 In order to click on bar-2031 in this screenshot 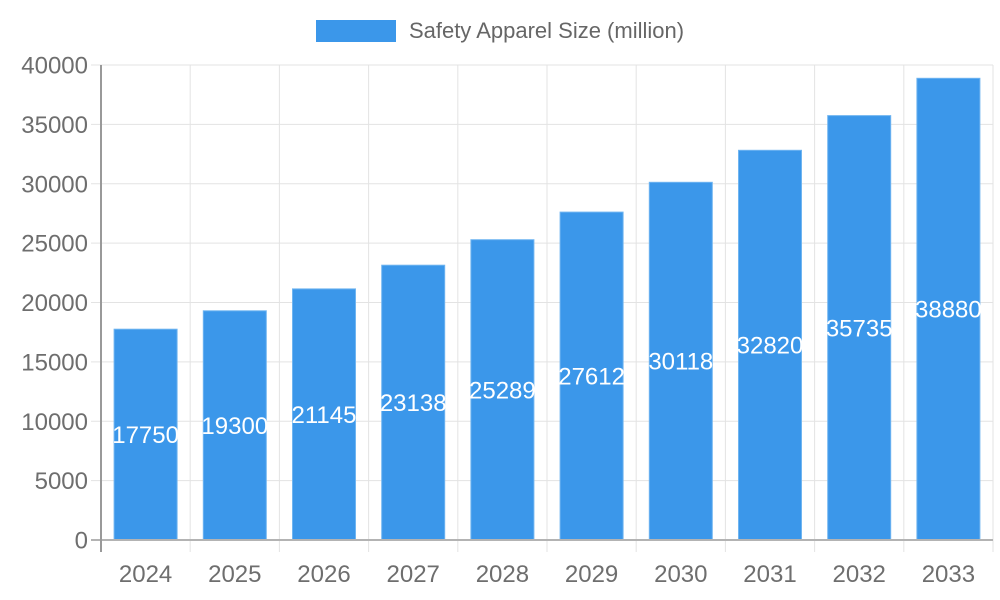, I will do `click(770, 345)`.